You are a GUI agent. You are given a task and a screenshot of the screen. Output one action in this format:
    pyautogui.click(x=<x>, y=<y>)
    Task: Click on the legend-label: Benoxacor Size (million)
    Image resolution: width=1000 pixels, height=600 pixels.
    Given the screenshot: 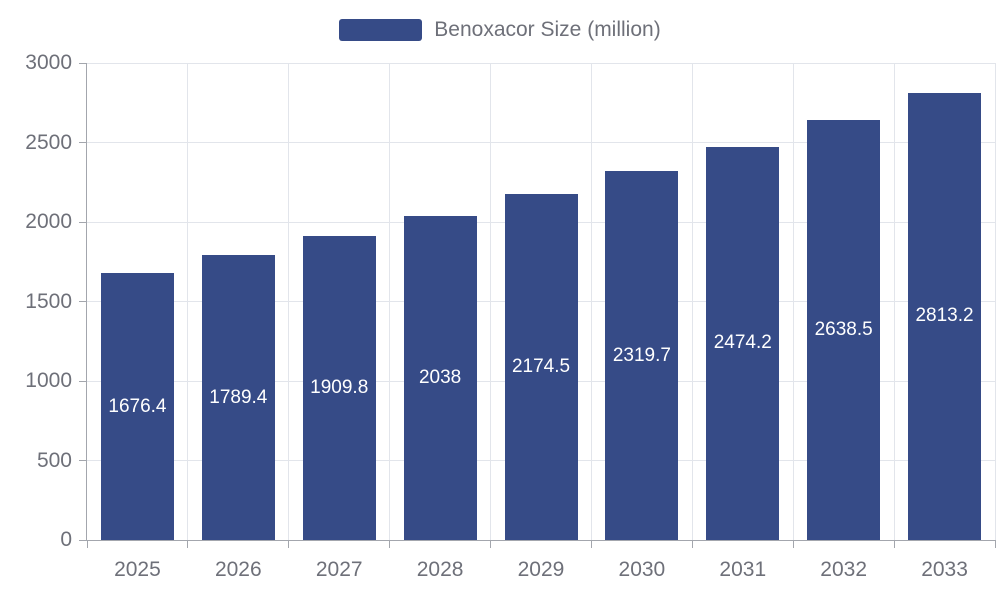 What is the action you would take?
    pyautogui.click(x=547, y=29)
    